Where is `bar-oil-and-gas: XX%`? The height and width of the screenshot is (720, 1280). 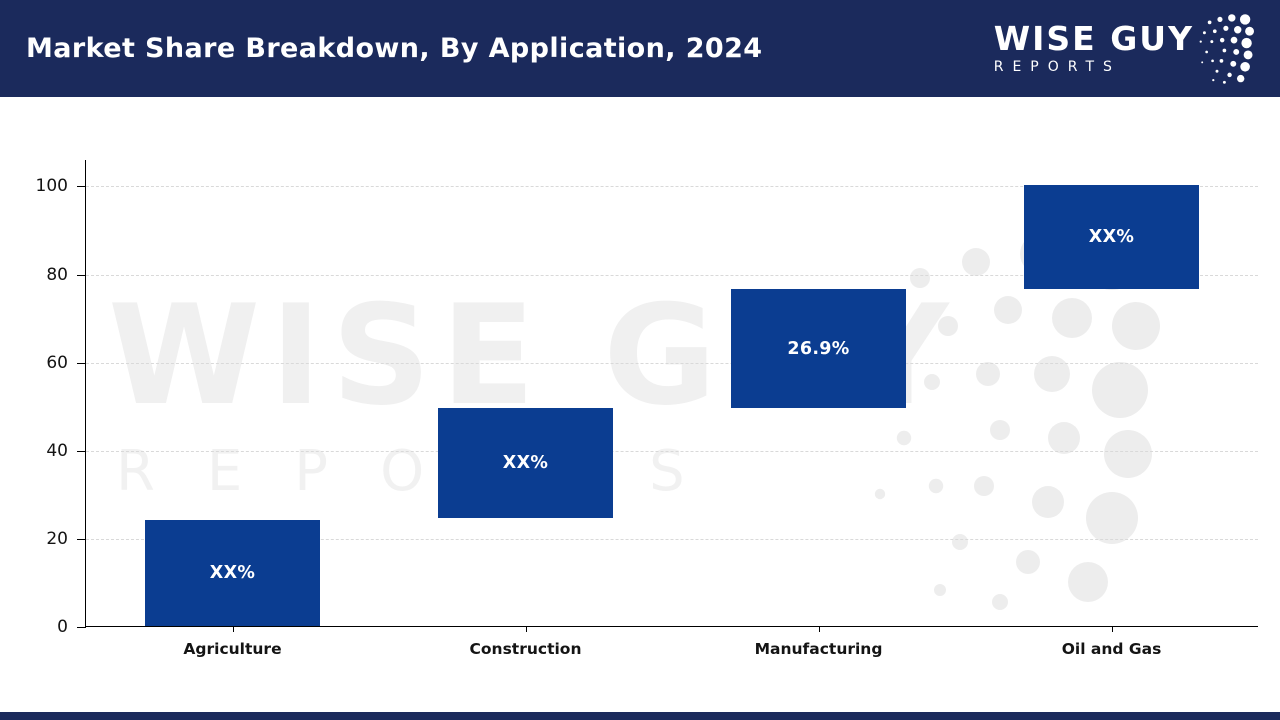 bar-oil-and-gas: XX% is located at coordinates (1111, 237).